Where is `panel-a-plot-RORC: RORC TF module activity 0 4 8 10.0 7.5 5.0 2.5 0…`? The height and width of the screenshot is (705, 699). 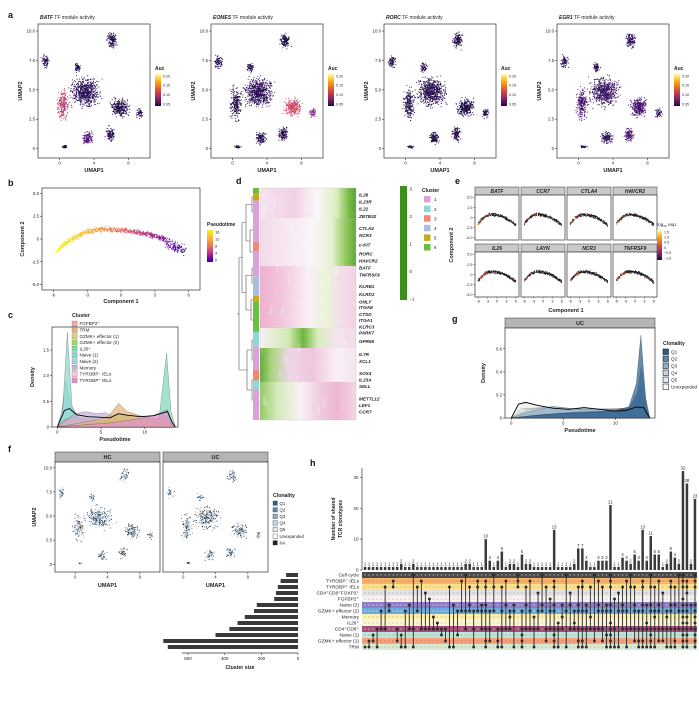
panel-a-plot-RORC: RORC TF module activity 0 4 8 10.0 7.5 5.0 2.5 0… is located at coordinates (440, 94).